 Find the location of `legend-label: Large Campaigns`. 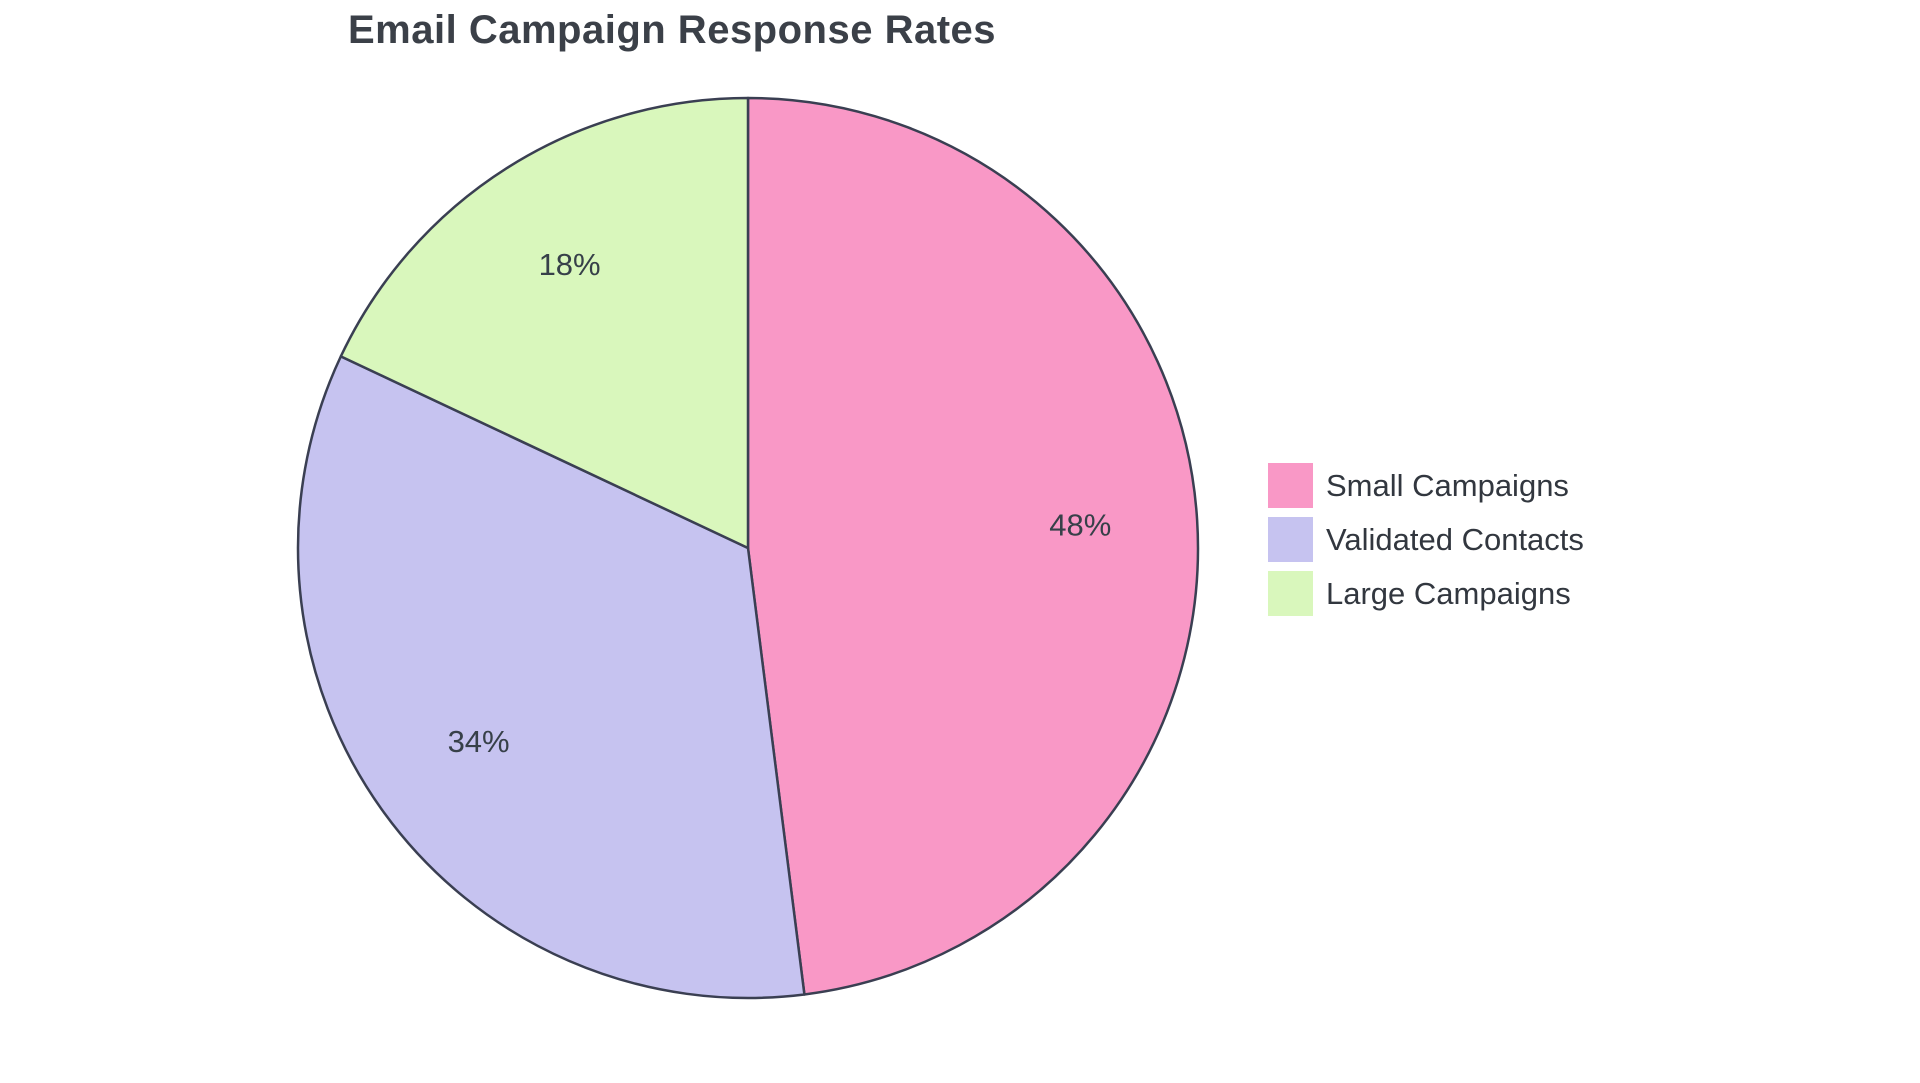

legend-label: Large Campaigns is located at coordinates (1448, 593).